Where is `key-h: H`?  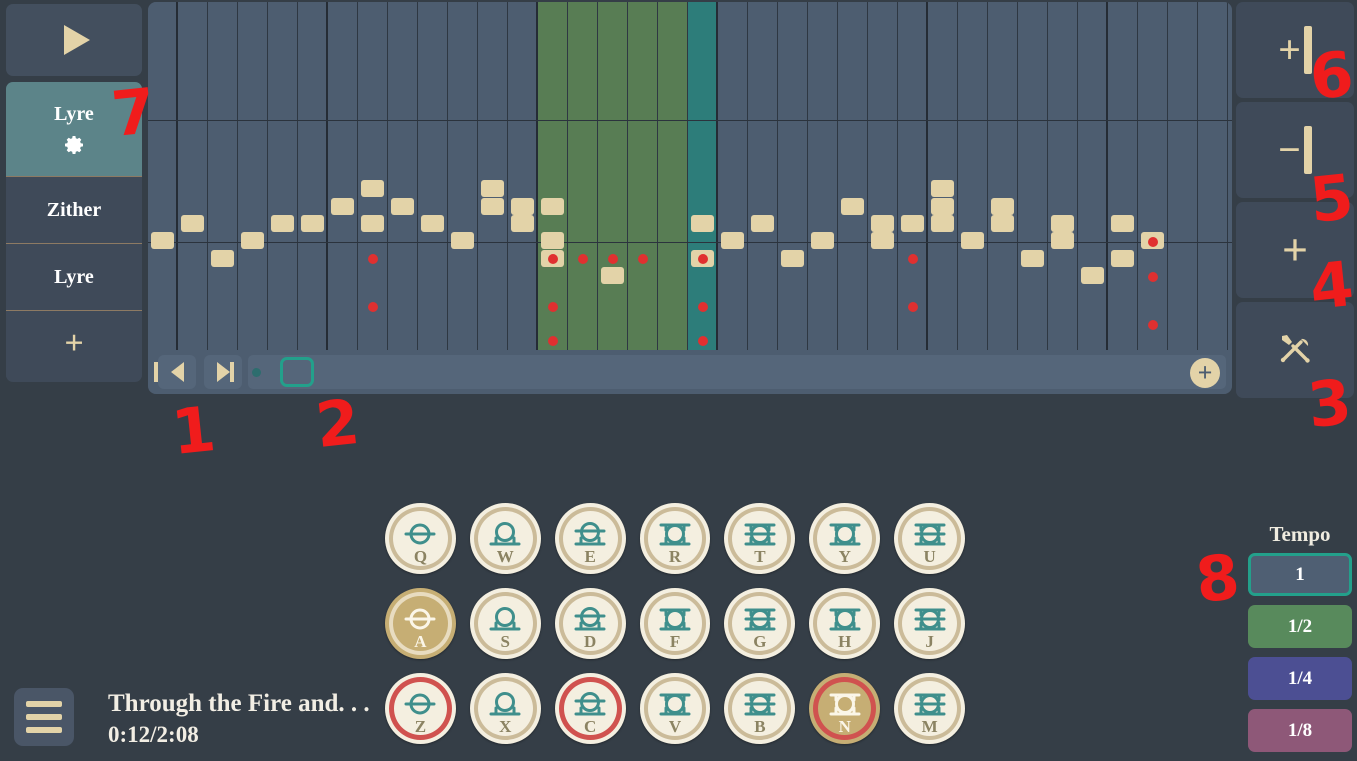 key-h: H is located at coordinates (845, 623).